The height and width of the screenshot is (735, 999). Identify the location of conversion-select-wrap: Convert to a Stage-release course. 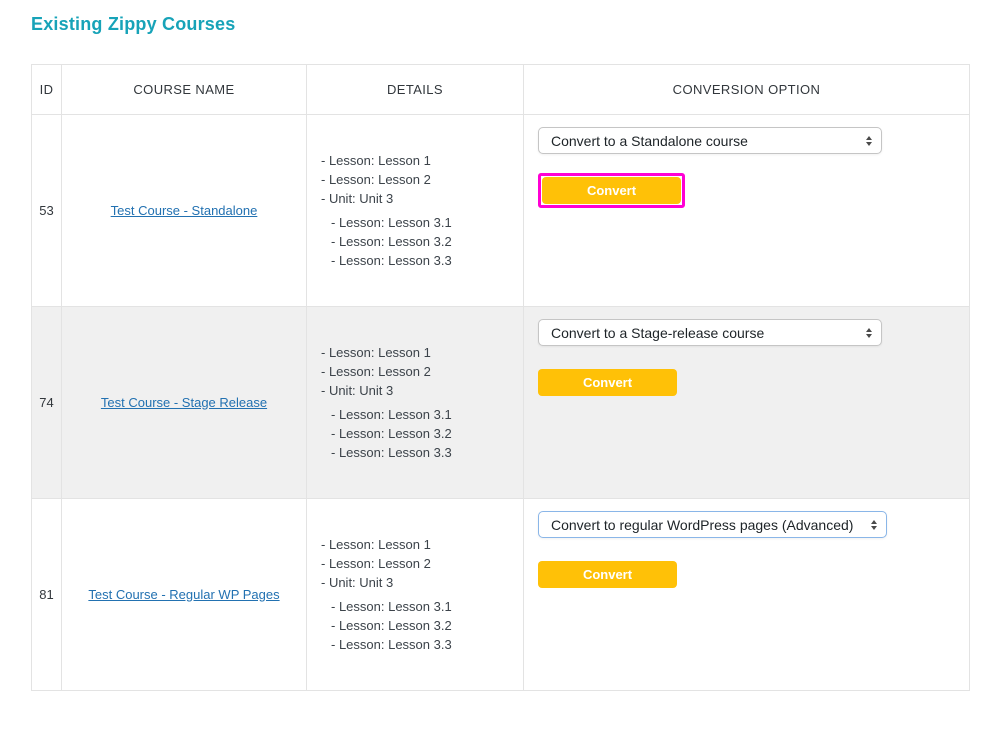
(710, 332).